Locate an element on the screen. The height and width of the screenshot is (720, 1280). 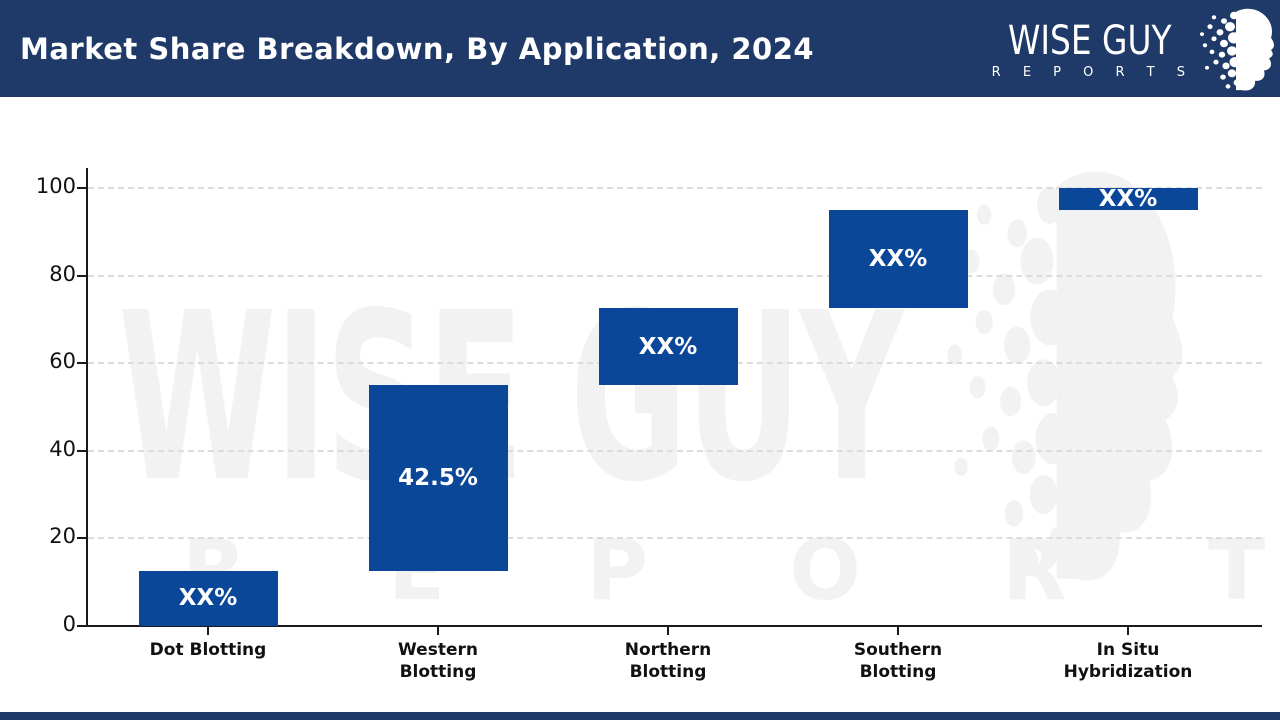
bar-northern-blotting: XX% is located at coordinates (668, 346).